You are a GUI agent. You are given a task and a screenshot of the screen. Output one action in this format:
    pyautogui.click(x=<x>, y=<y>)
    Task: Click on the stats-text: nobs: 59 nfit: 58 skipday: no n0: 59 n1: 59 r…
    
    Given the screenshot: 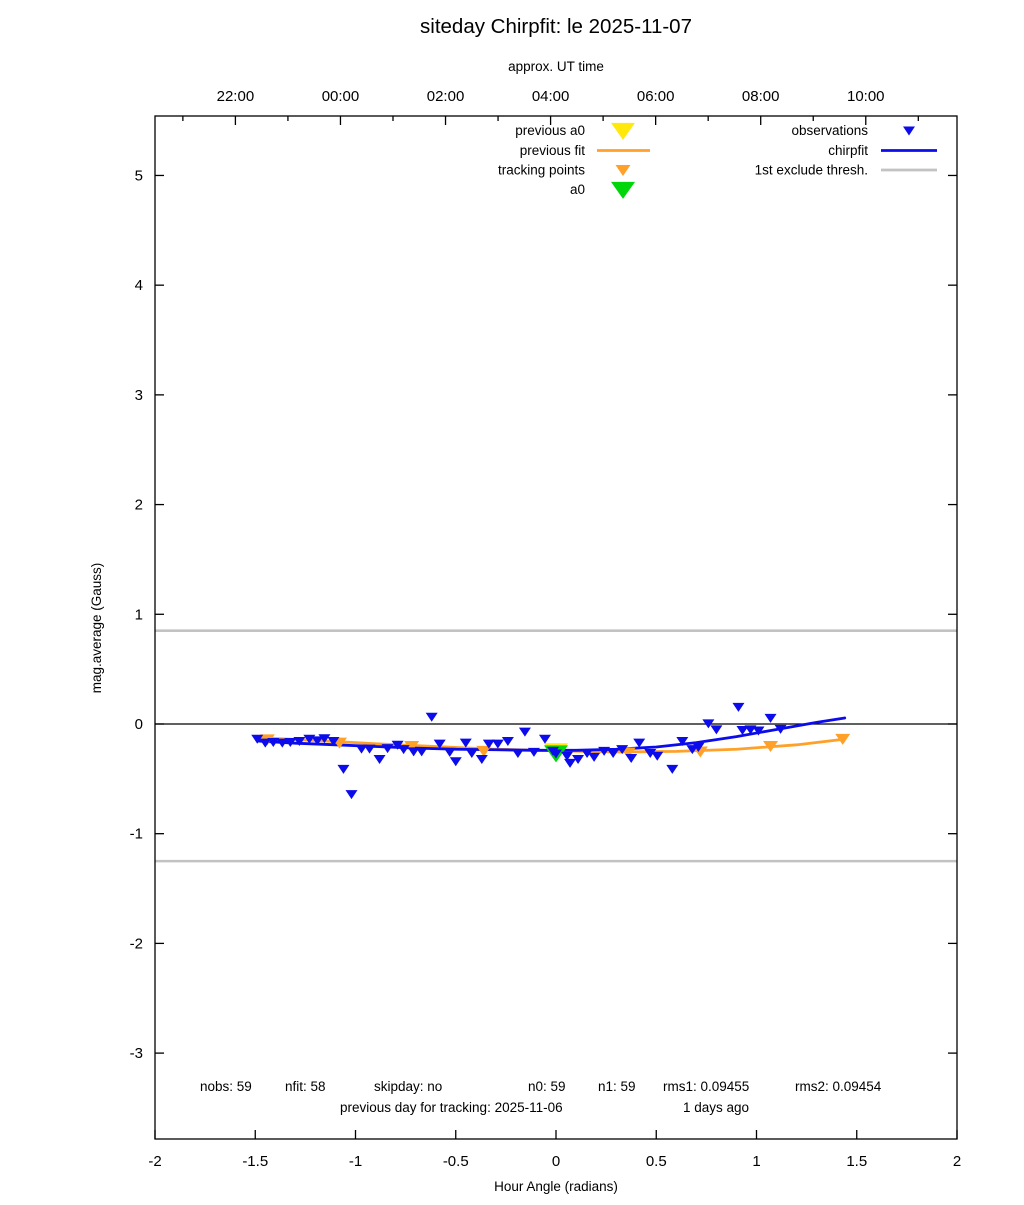 What is the action you would take?
    pyautogui.click(x=541, y=1097)
    